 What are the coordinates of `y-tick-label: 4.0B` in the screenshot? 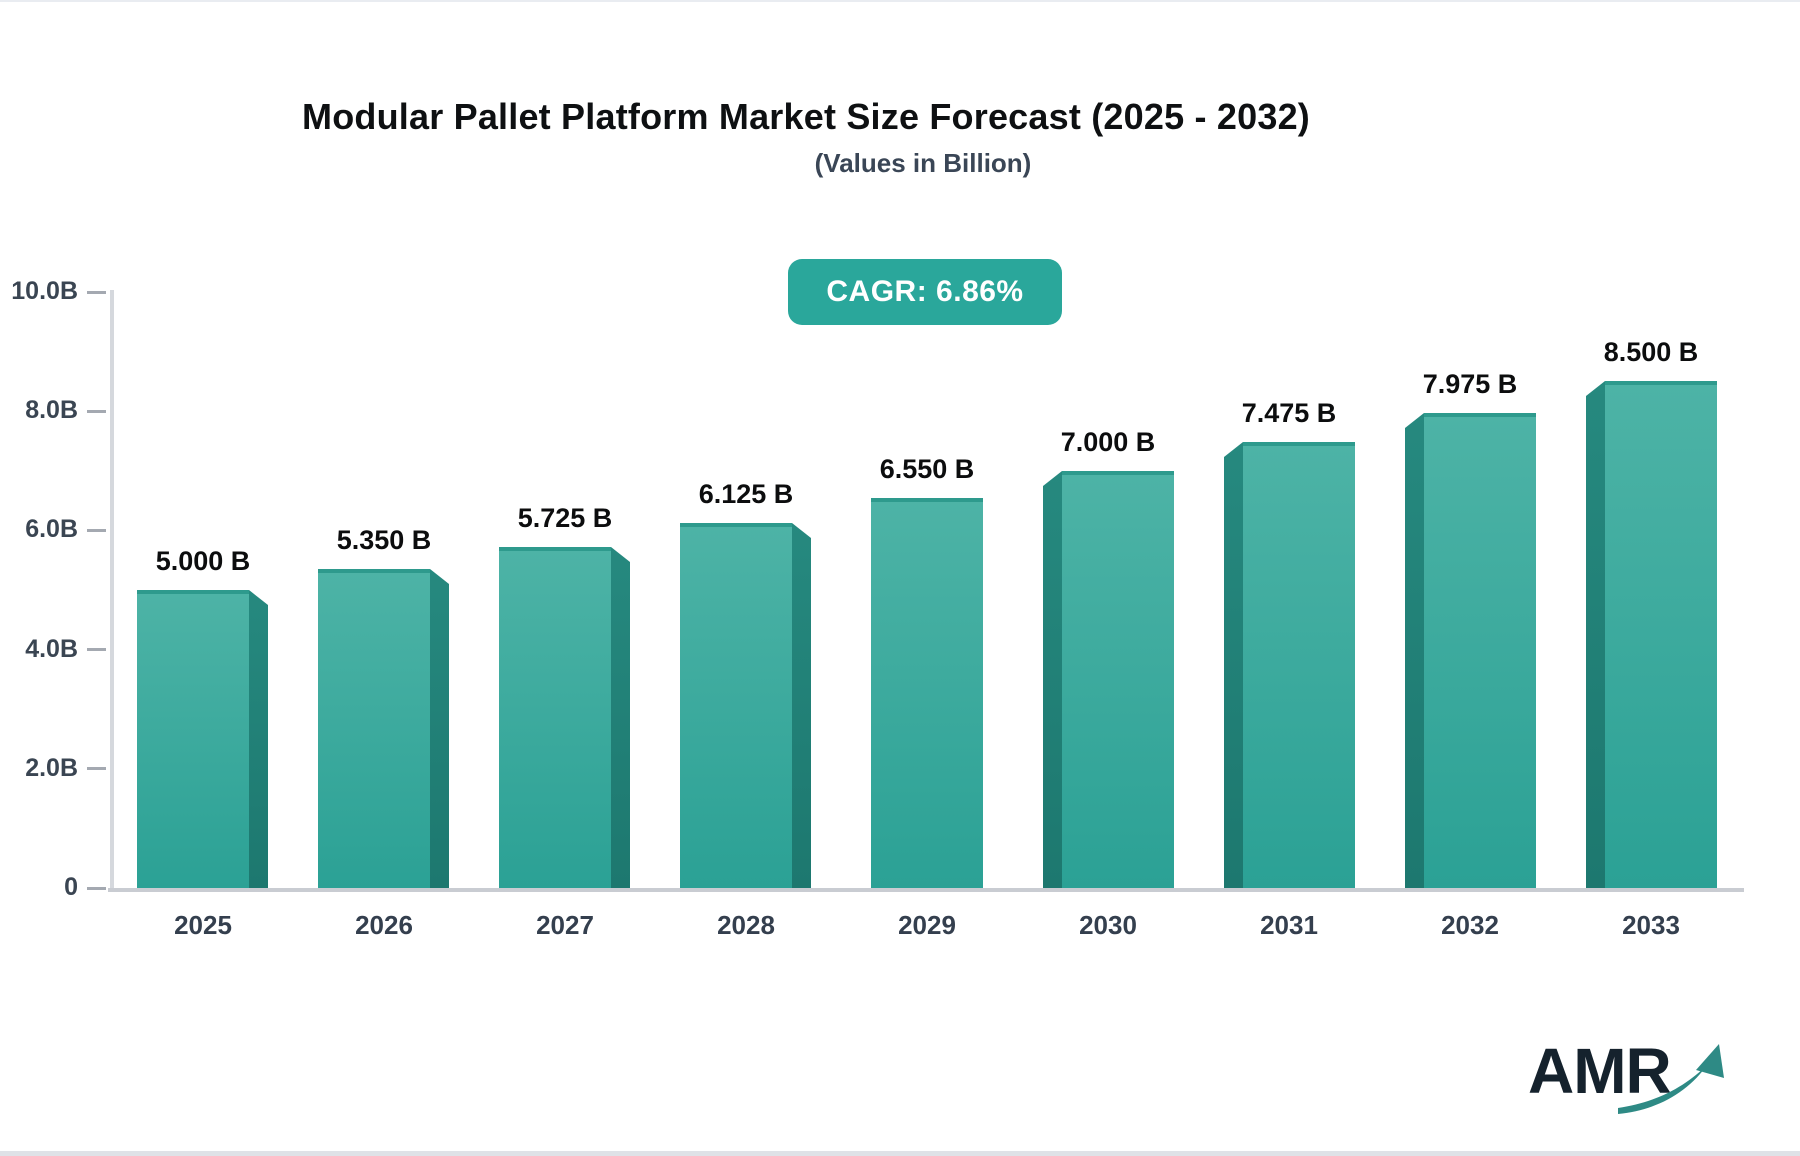 It's located at (51, 648).